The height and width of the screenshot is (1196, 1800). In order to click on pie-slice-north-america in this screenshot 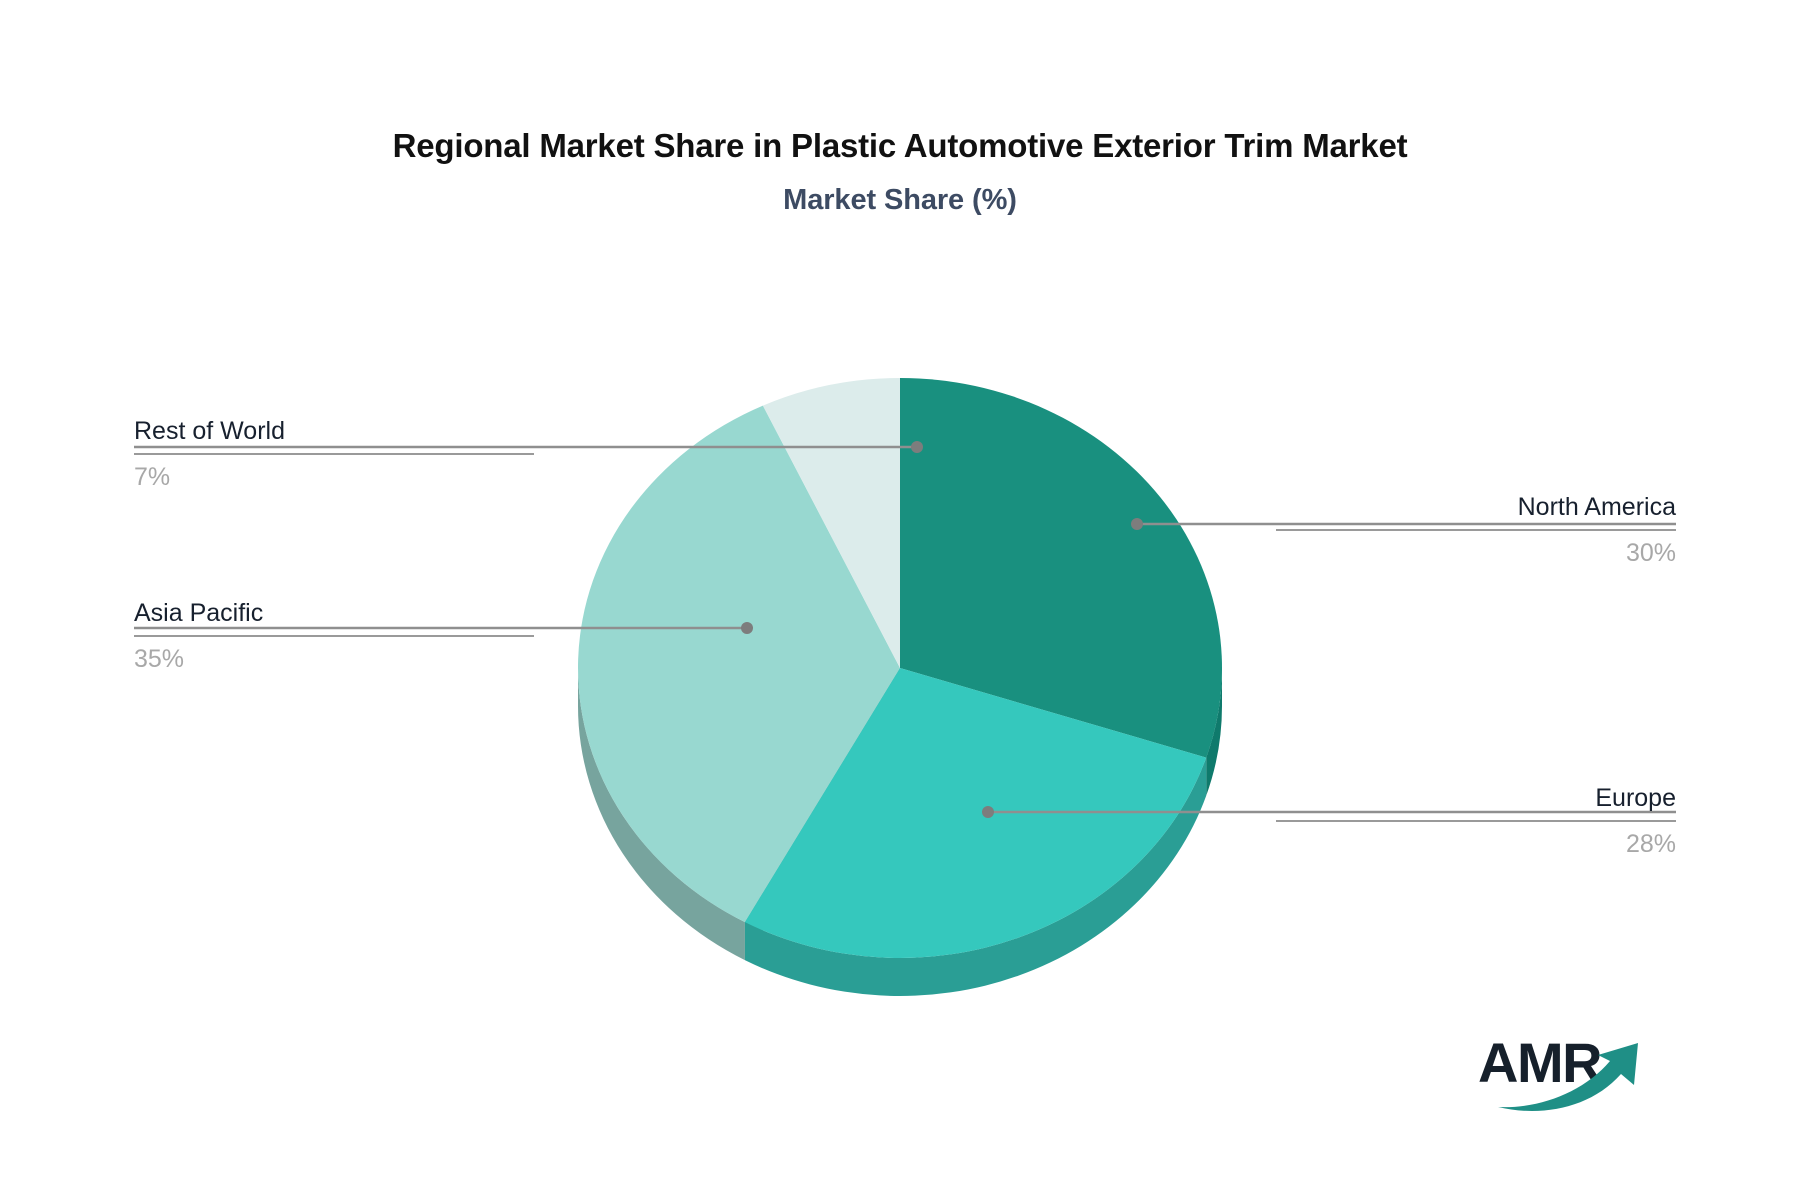, I will do `click(1061, 568)`.